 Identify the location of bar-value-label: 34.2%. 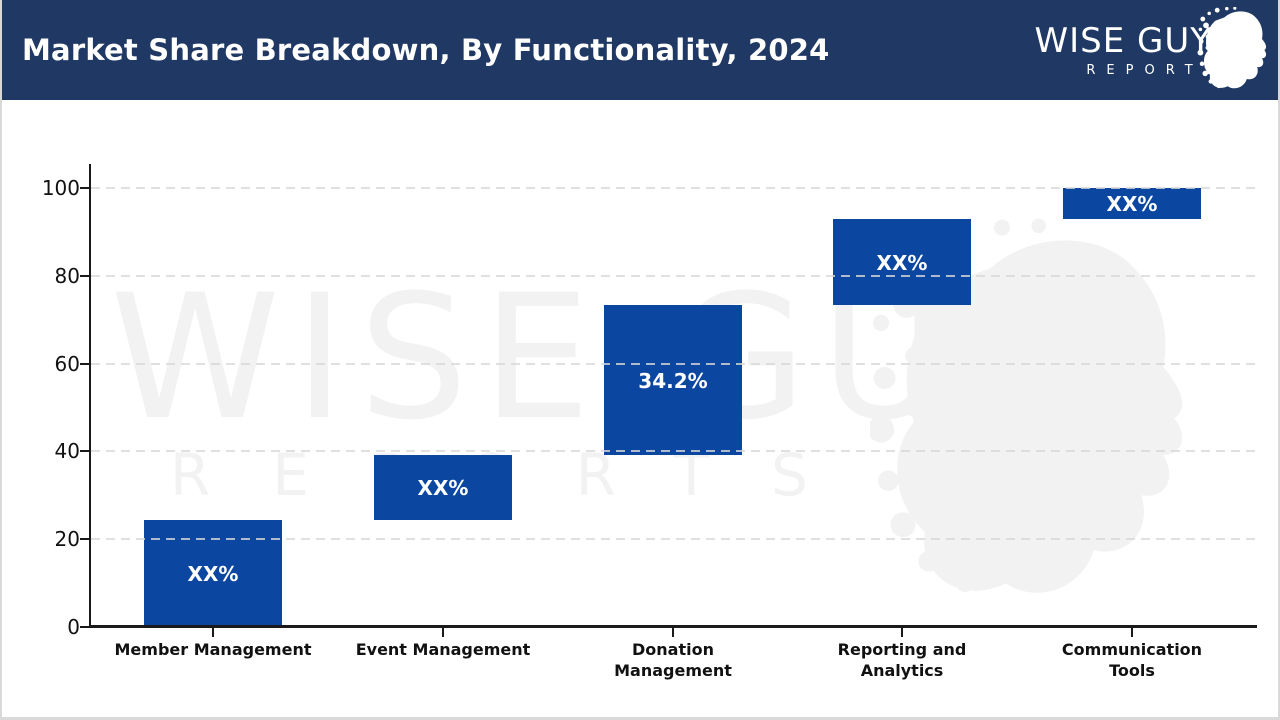
(673, 380).